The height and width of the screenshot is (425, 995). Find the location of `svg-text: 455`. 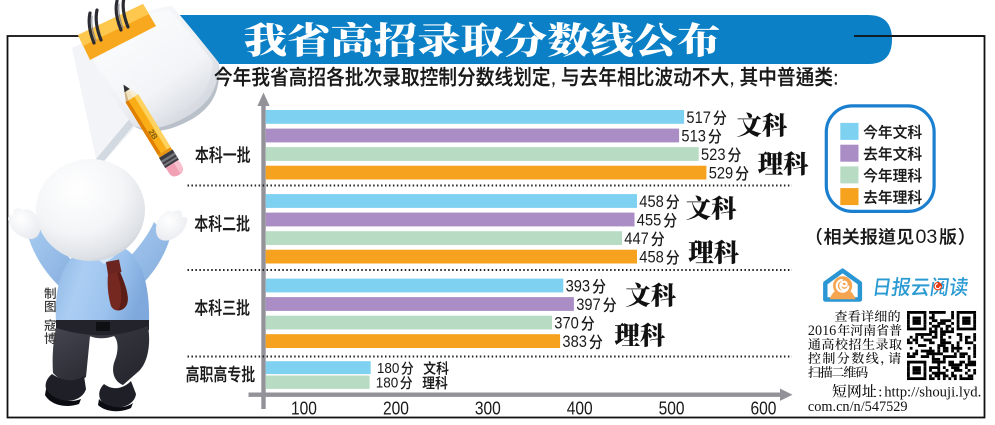

svg-text: 455 is located at coordinates (649, 221).